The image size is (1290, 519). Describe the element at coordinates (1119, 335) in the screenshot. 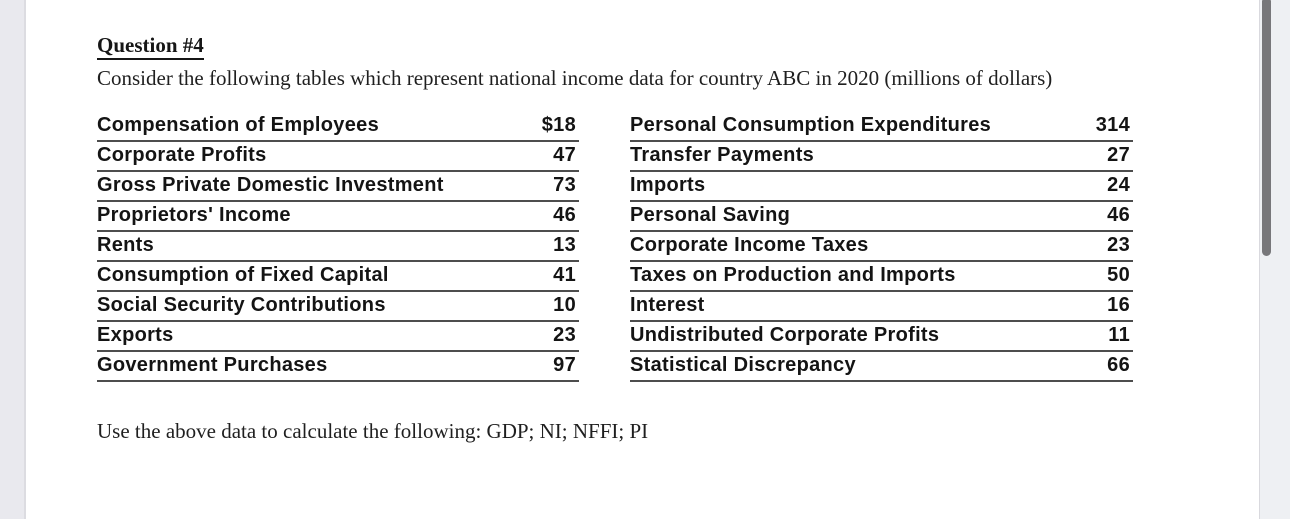

I see `row-value: 11` at that location.